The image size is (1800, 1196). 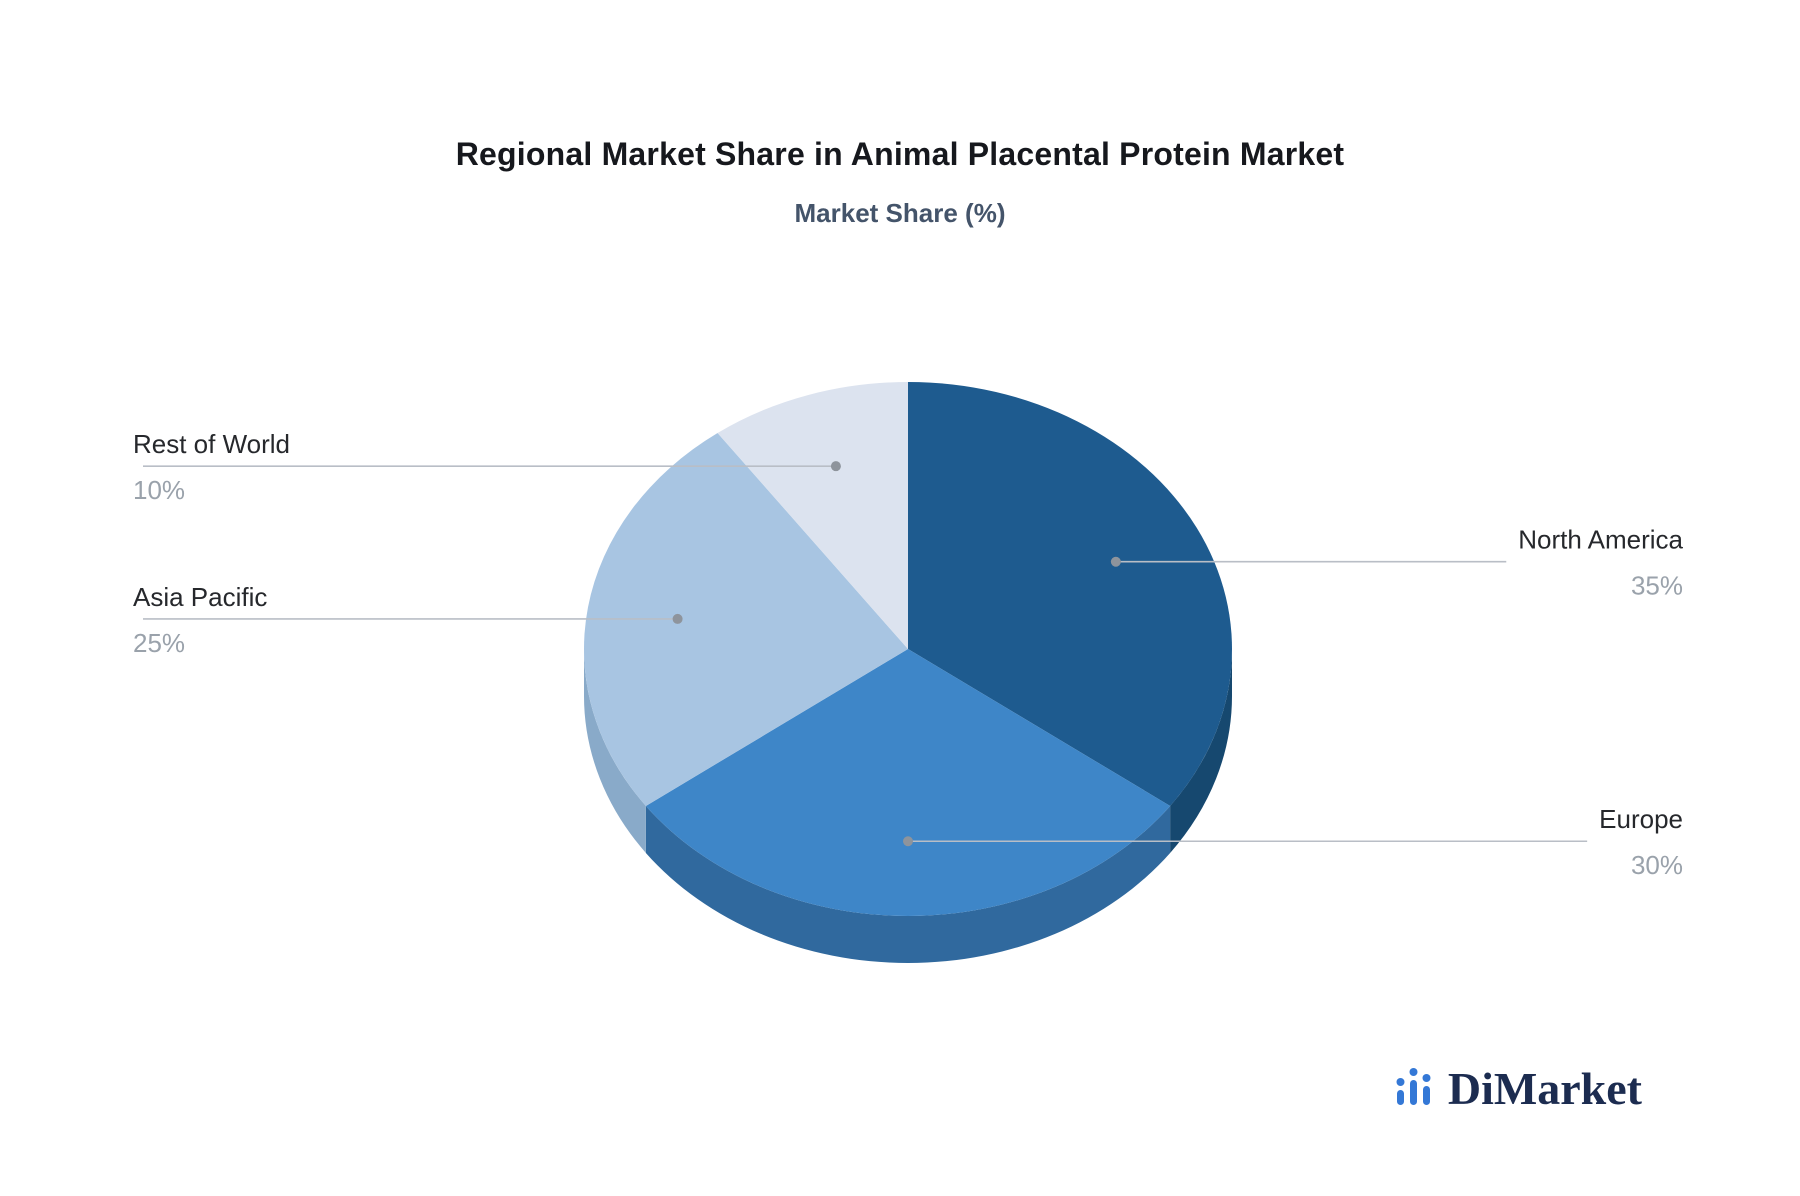 What do you see at coordinates (835, 466) in the screenshot?
I see `leader-dot-rest-of-world` at bounding box center [835, 466].